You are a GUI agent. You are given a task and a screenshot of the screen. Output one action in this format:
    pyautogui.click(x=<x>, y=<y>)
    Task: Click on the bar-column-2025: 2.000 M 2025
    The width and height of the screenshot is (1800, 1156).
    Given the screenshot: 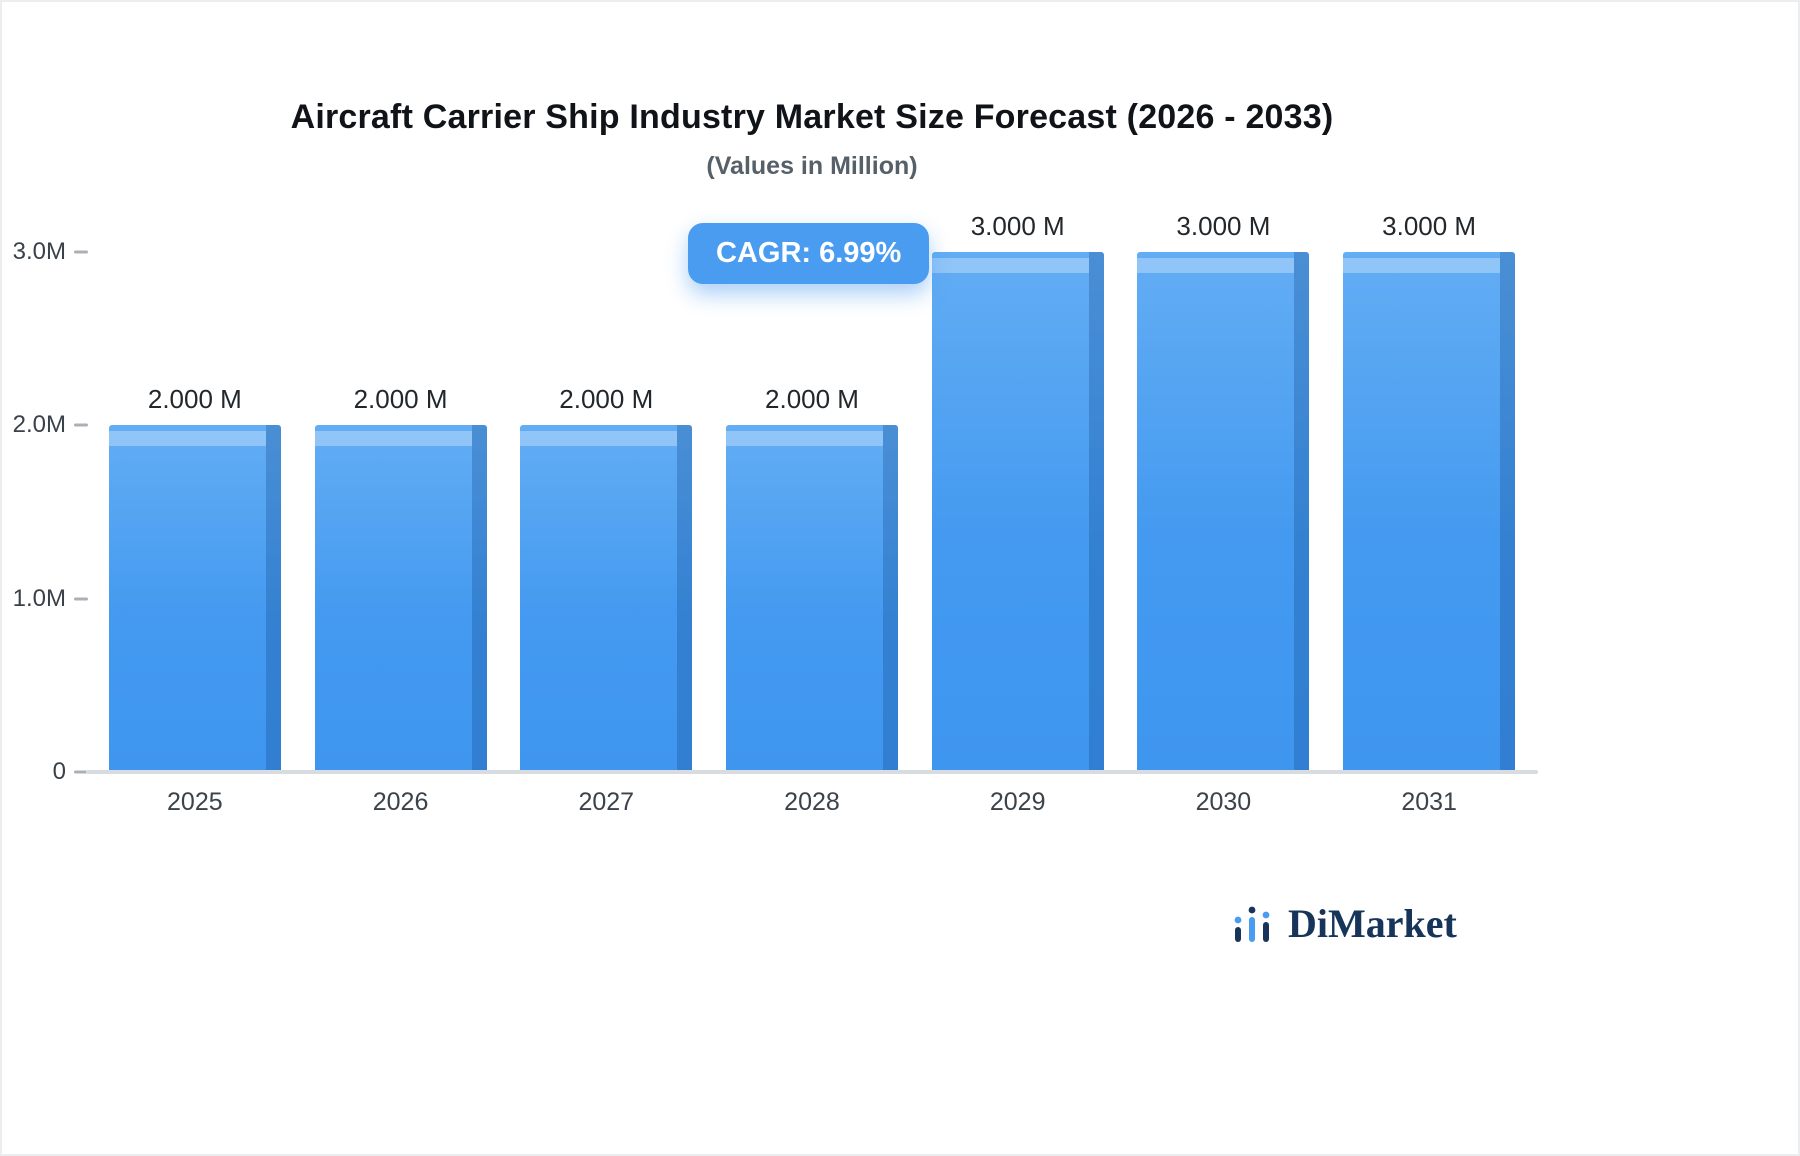 What is the action you would take?
    pyautogui.click(x=195, y=534)
    